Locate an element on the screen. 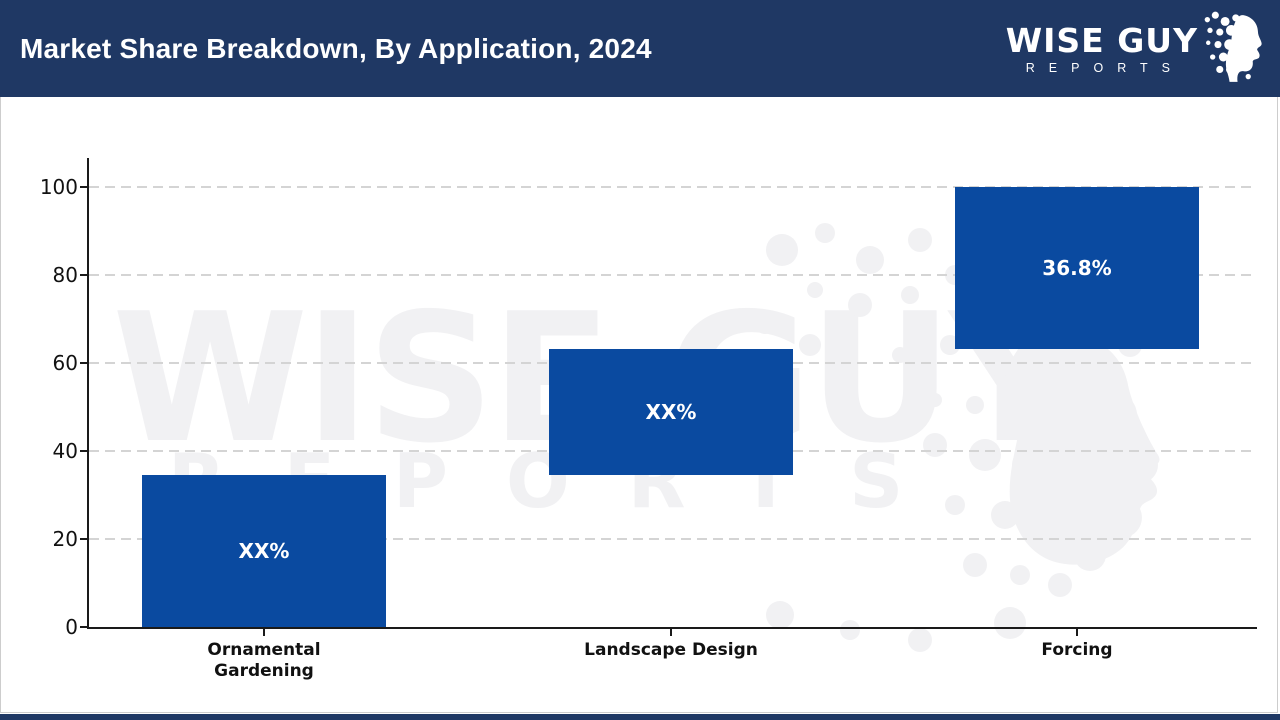  y-tick-label-100: 100 is located at coordinates (58, 187).